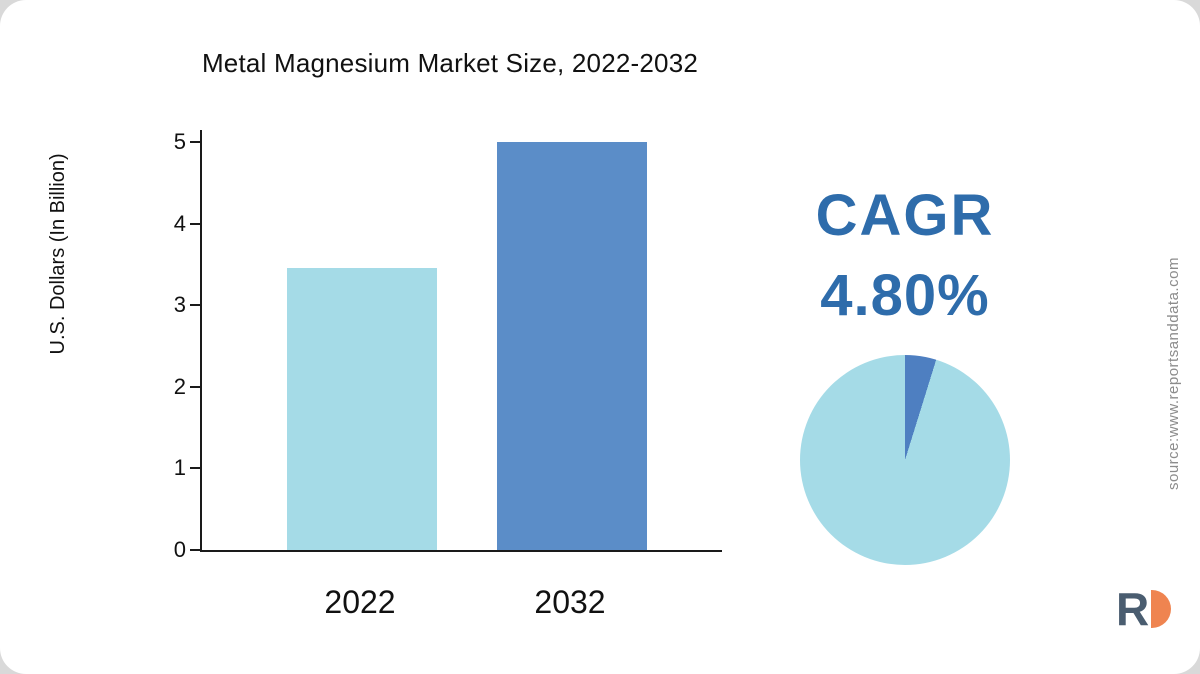 The width and height of the screenshot is (1200, 674). Describe the element at coordinates (179, 549) in the screenshot. I see `y-tick-label: 0` at that location.